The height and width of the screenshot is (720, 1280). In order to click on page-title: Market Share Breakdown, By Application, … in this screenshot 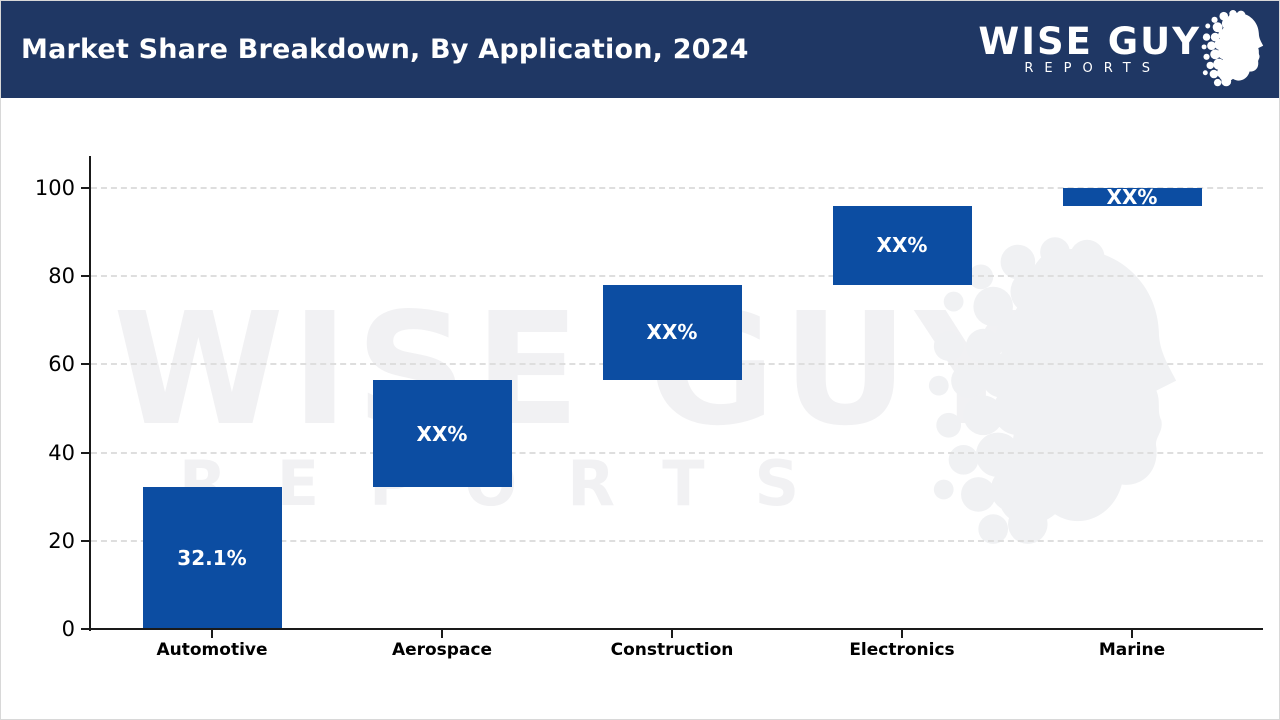, I will do `click(385, 49)`.